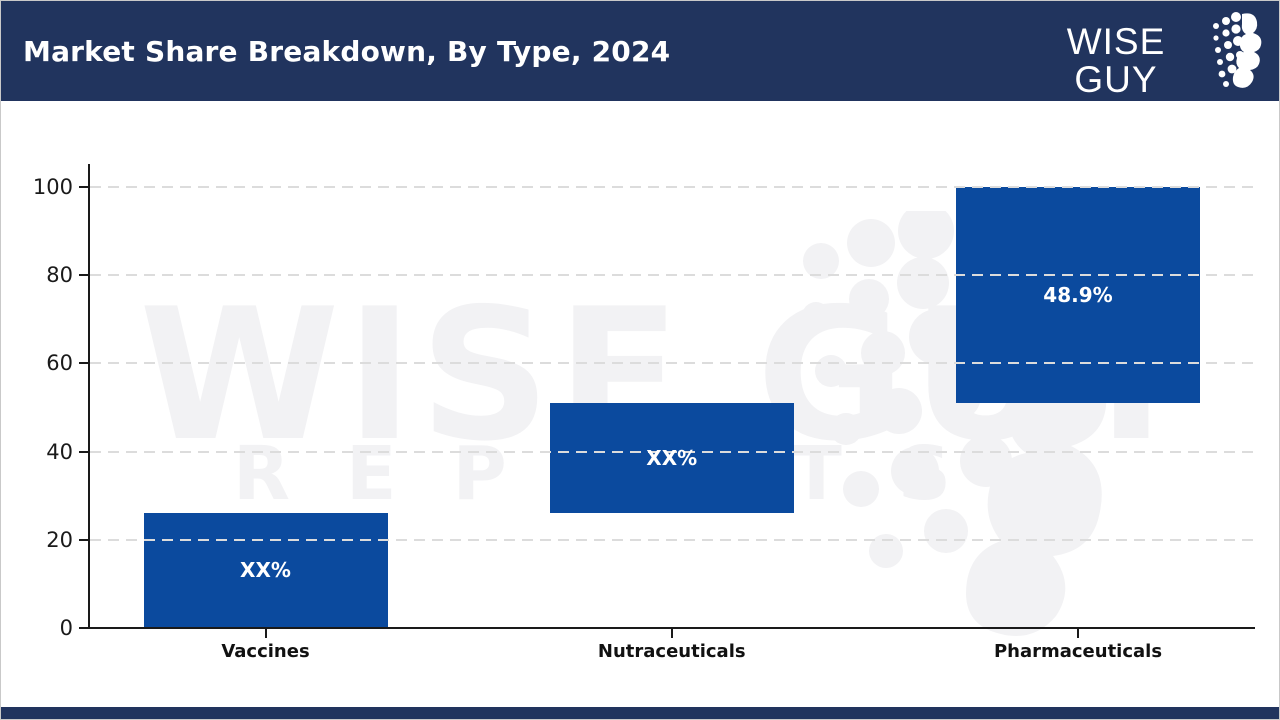  Describe the element at coordinates (52, 187) in the screenshot. I see `y-tick-label: 100` at that location.